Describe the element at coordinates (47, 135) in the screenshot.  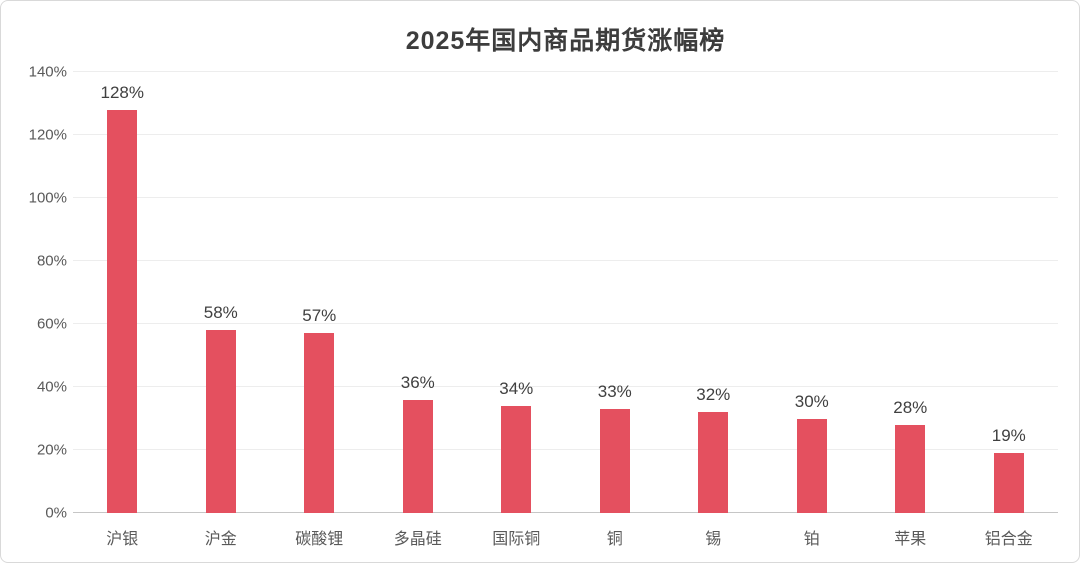
I see `y-tick-label: 120%` at that location.